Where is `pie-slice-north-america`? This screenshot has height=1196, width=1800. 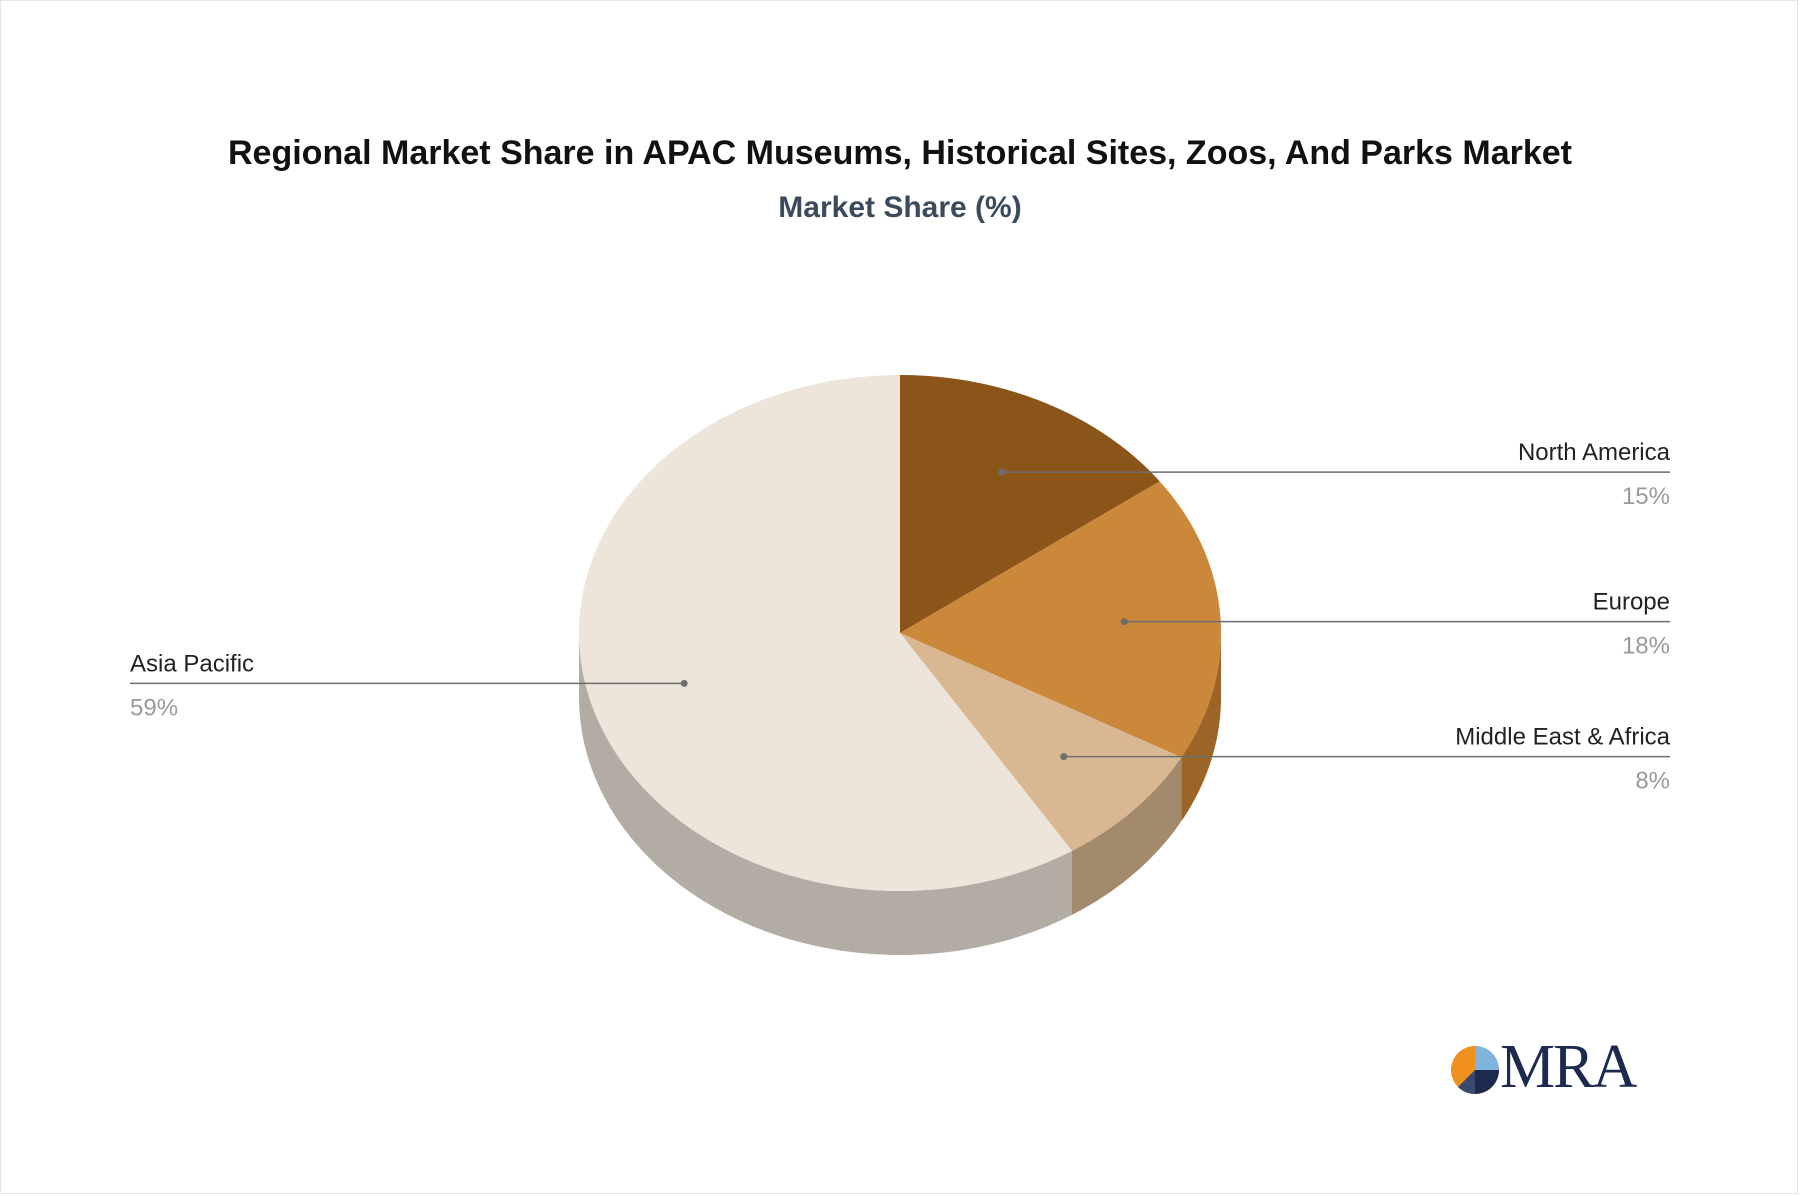 pie-slice-north-america is located at coordinates (1030, 504).